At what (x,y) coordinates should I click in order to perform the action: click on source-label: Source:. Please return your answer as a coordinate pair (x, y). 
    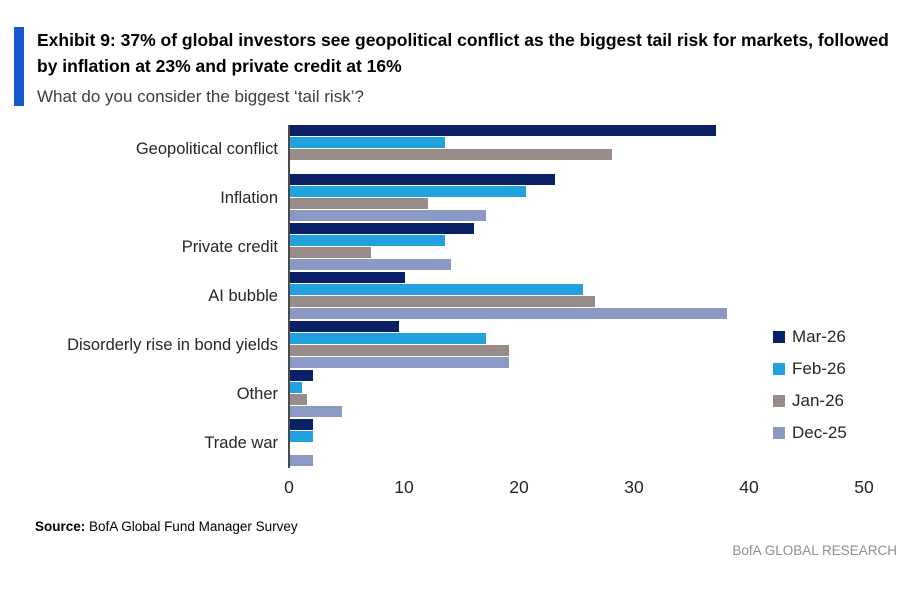
    Looking at the image, I should click on (60, 526).